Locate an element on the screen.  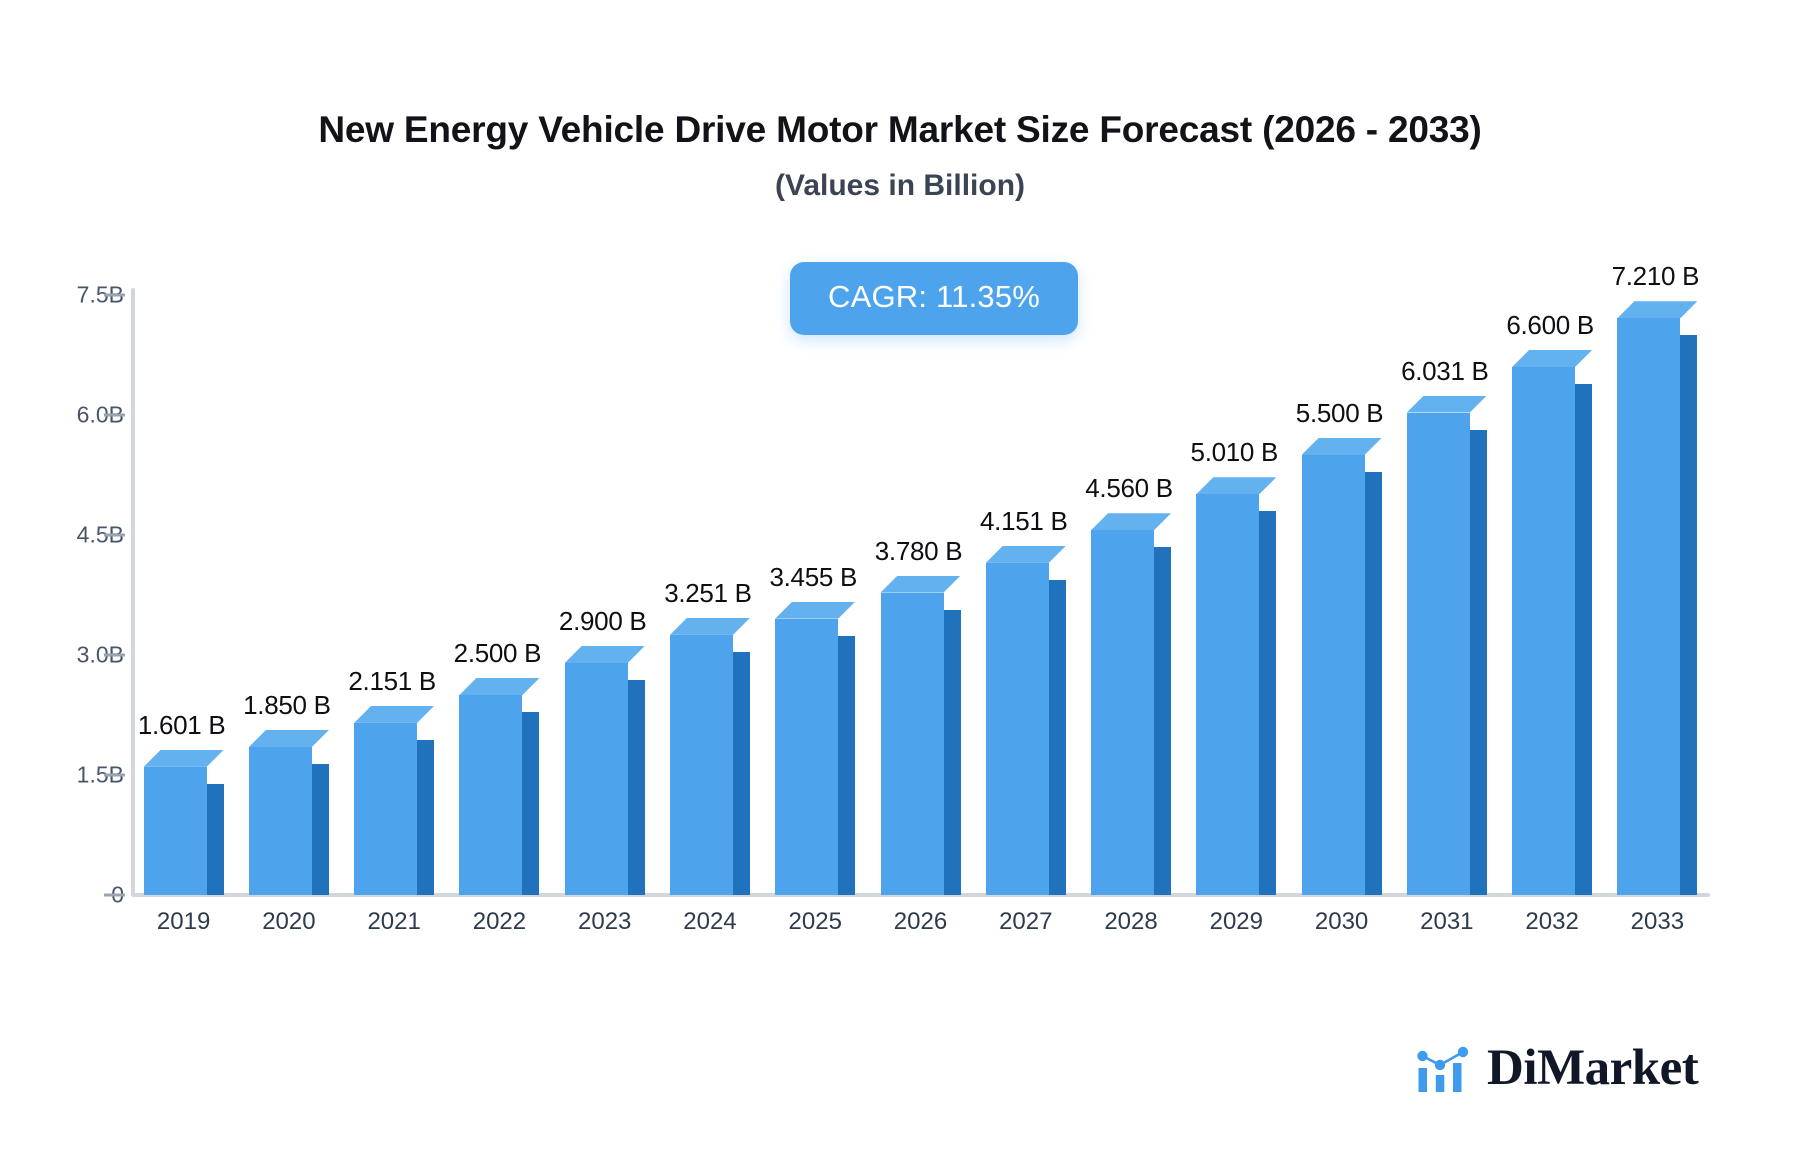
x-axis-tick-label: 2025 is located at coordinates (815, 921).